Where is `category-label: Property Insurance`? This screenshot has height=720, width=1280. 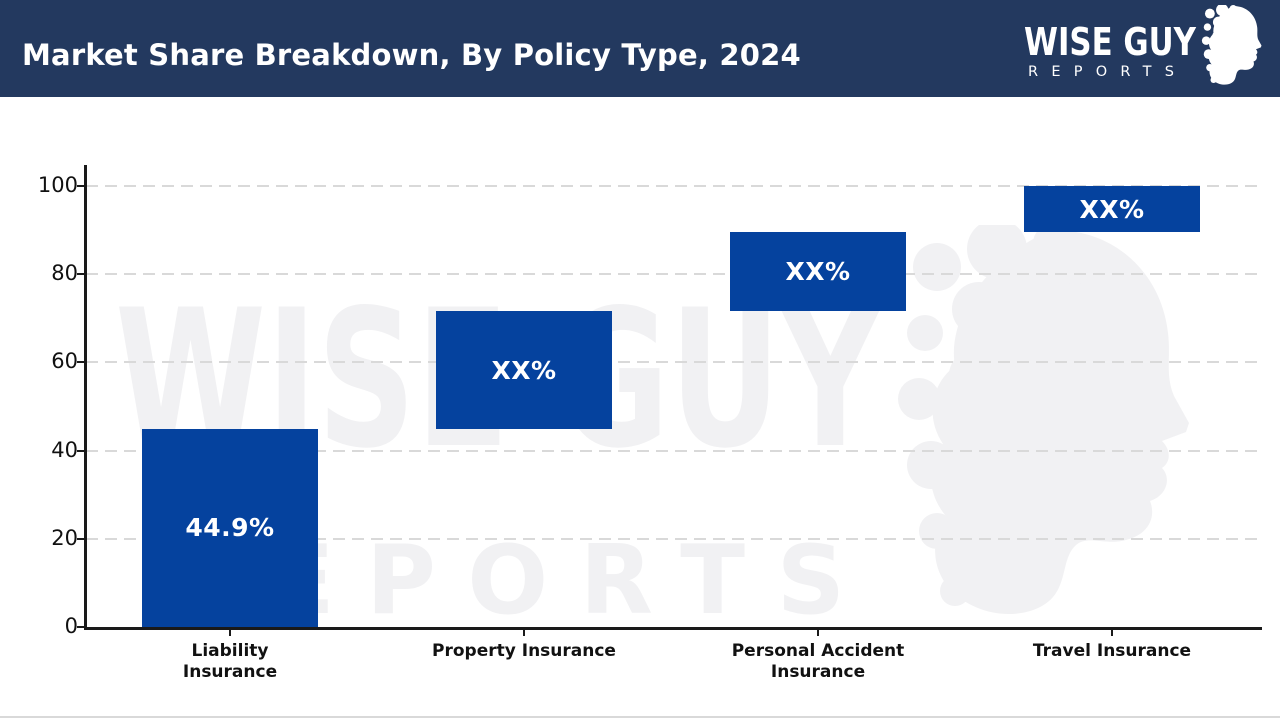
category-label: Property Insurance is located at coordinates (524, 651).